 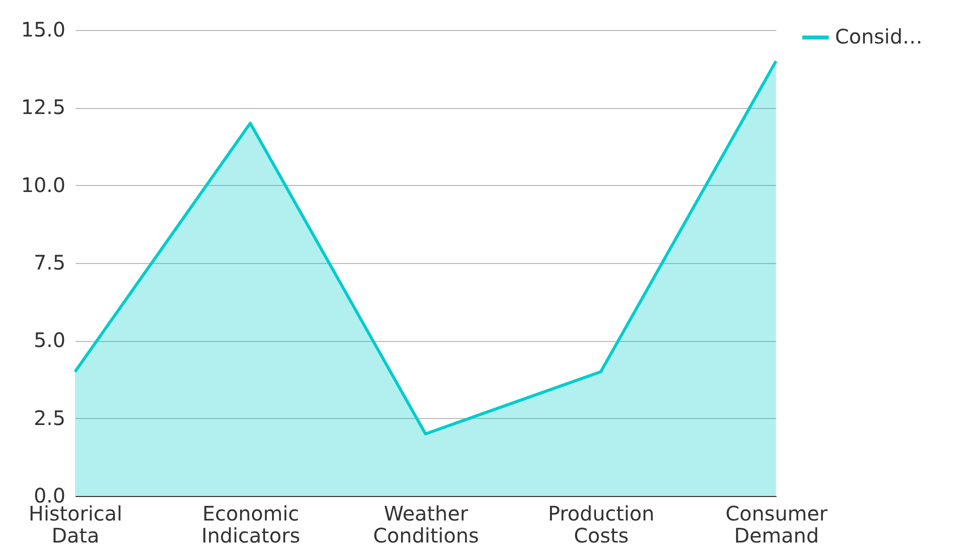 I want to click on x-tick-label: Economic Indicators, so click(x=250, y=525).